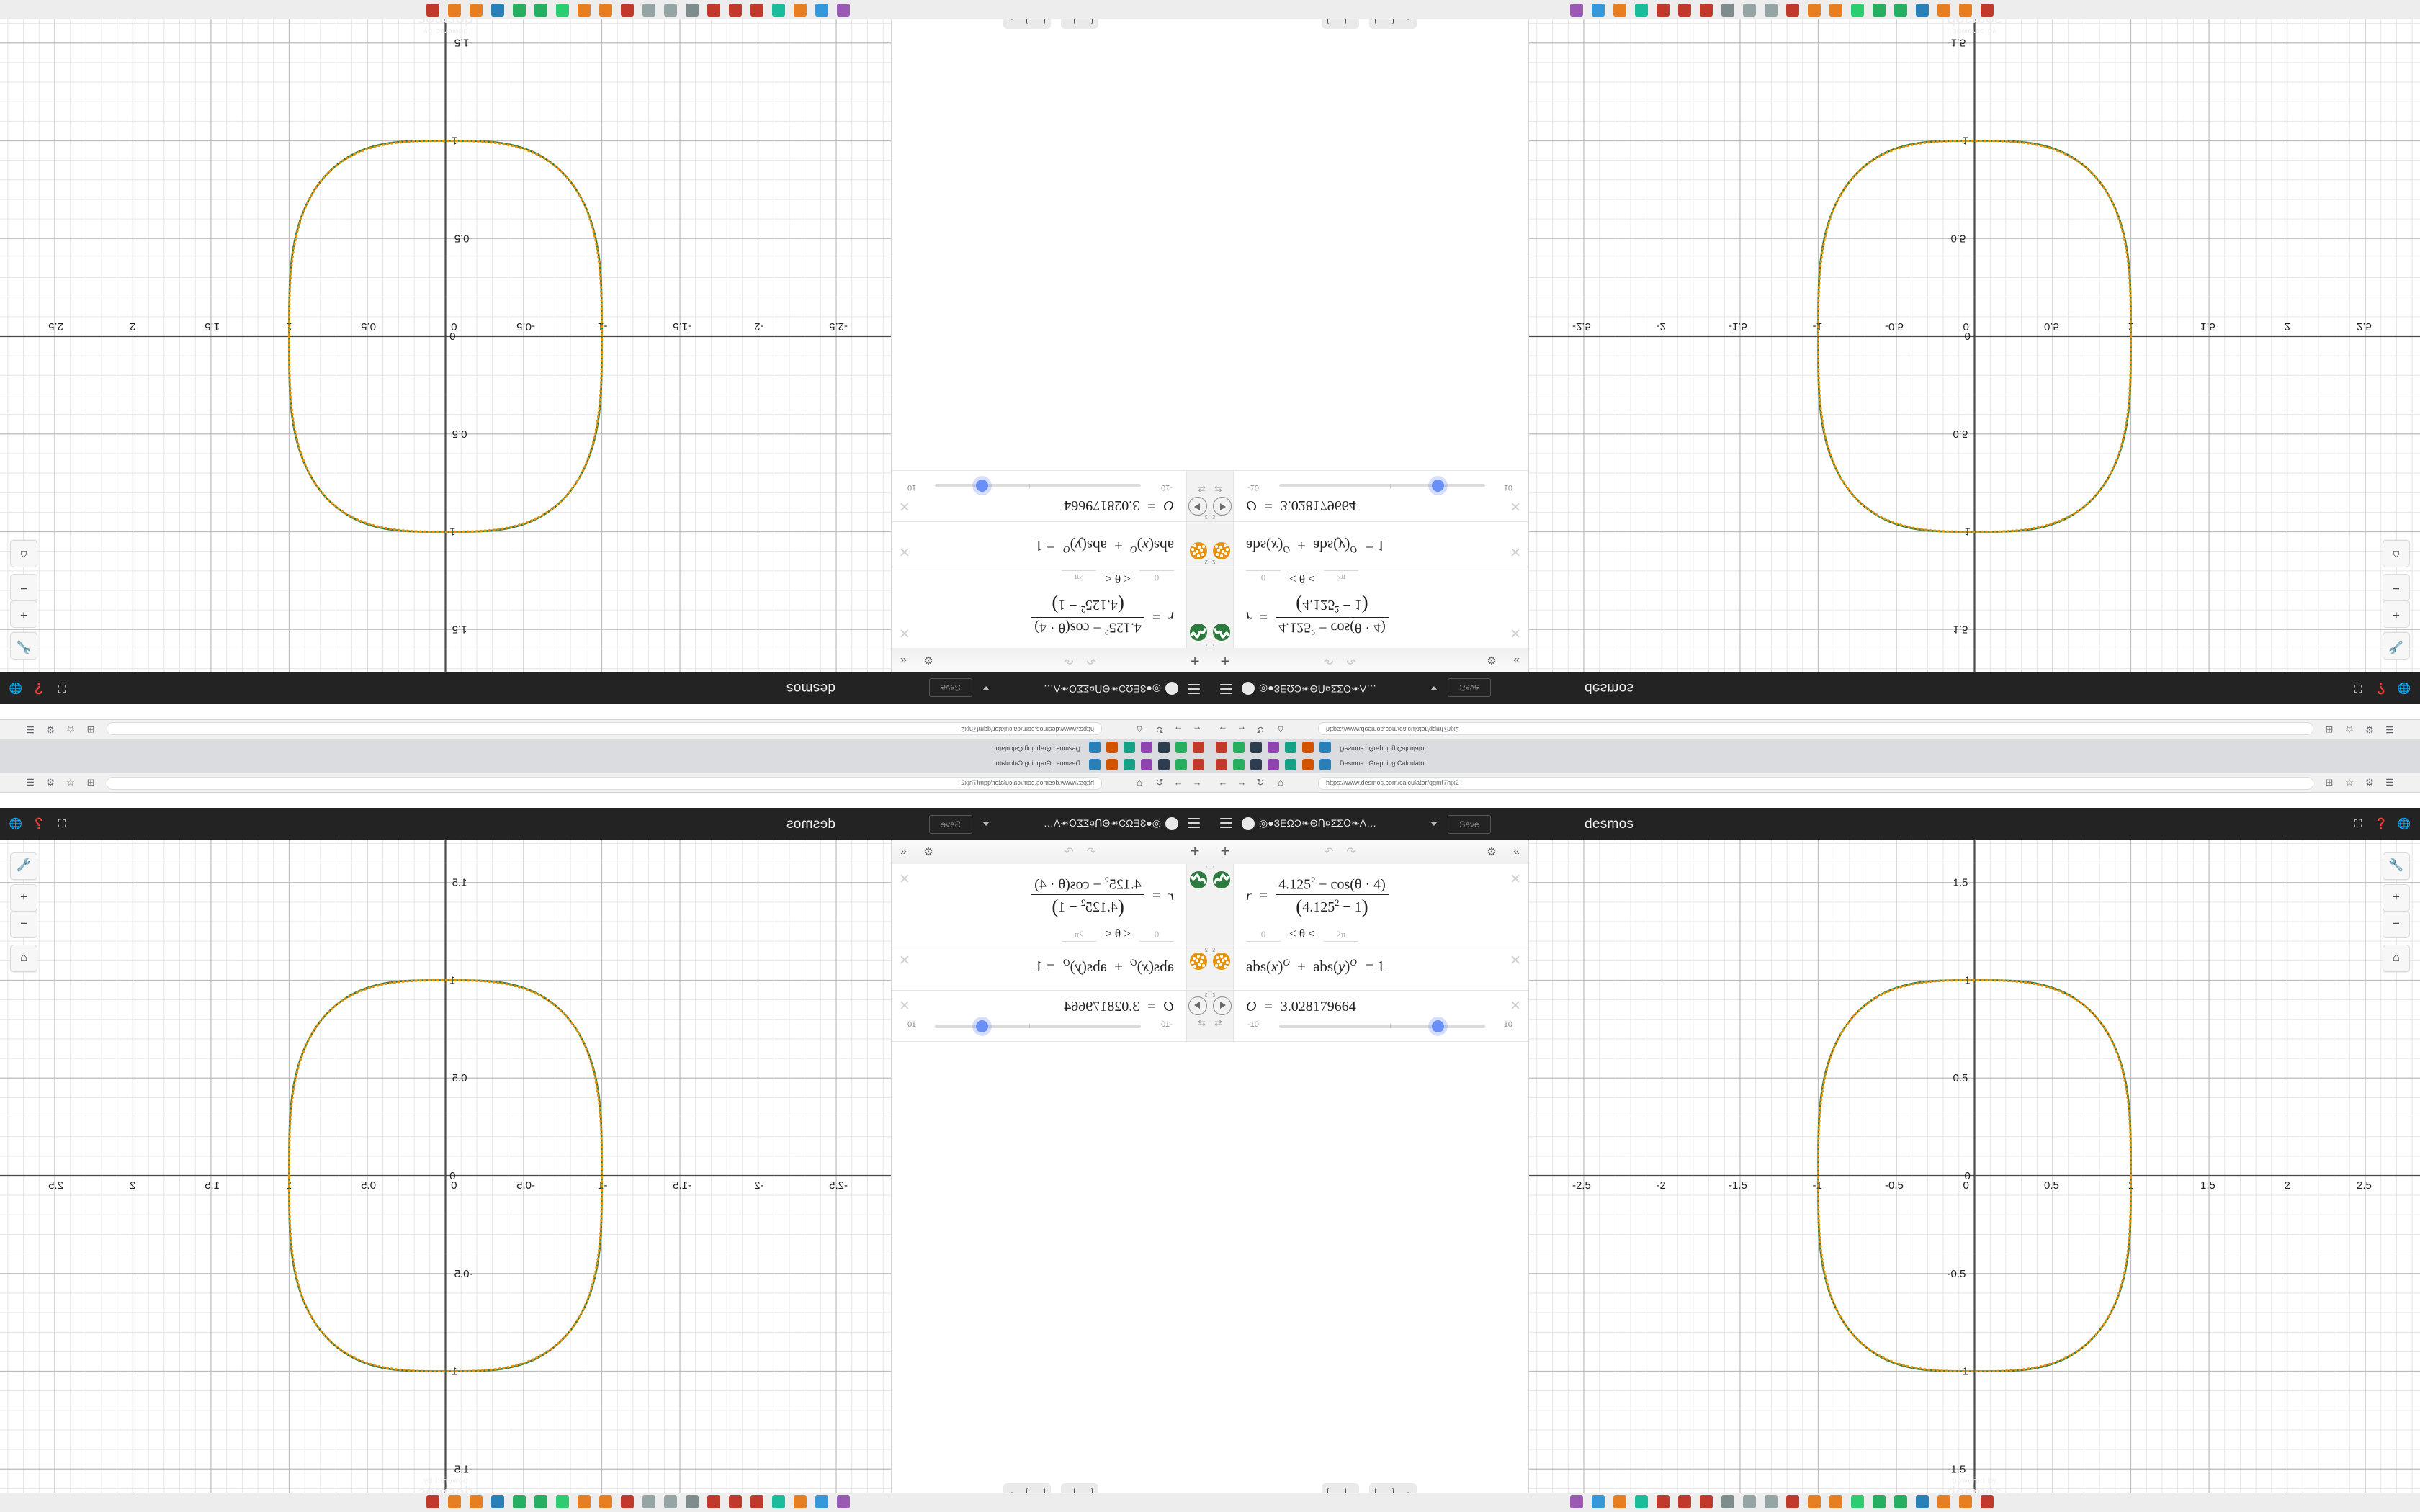 The height and width of the screenshot is (1512, 2420). Describe the element at coordinates (1226, 823) in the screenshot. I see `hamburger-menu-icon` at that location.